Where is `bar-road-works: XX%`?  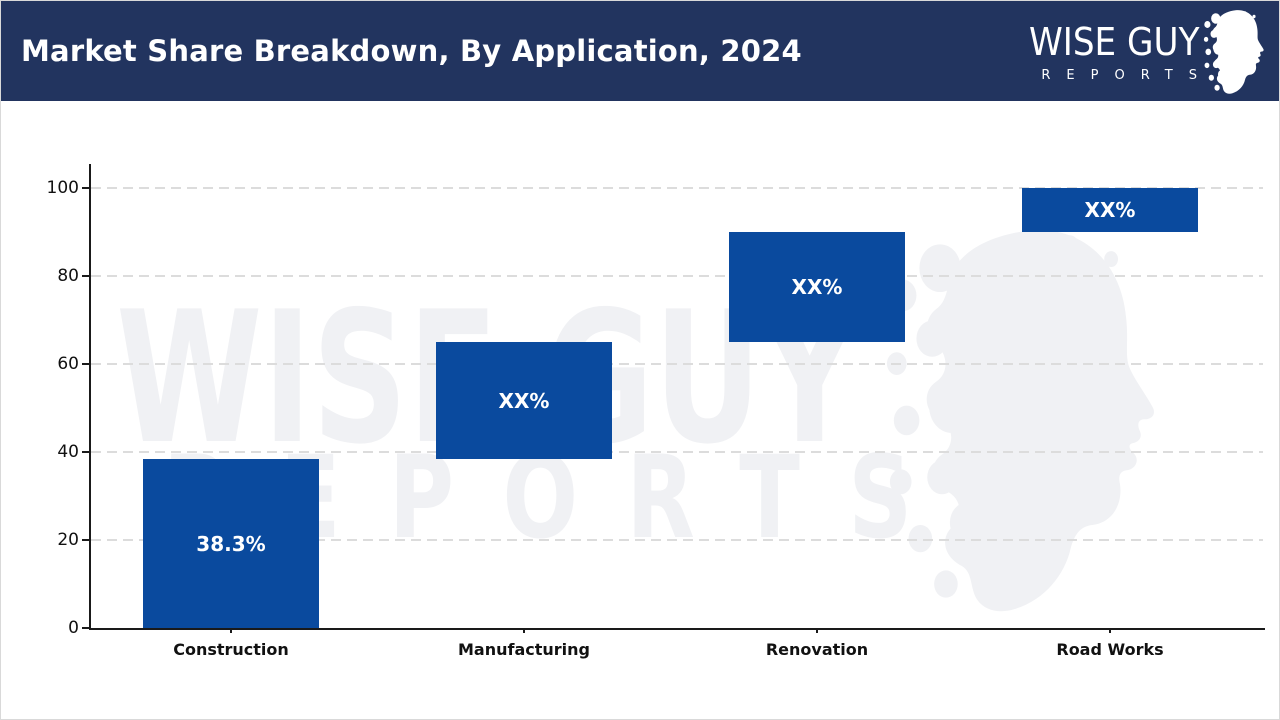 bar-road-works: XX% is located at coordinates (1110, 210).